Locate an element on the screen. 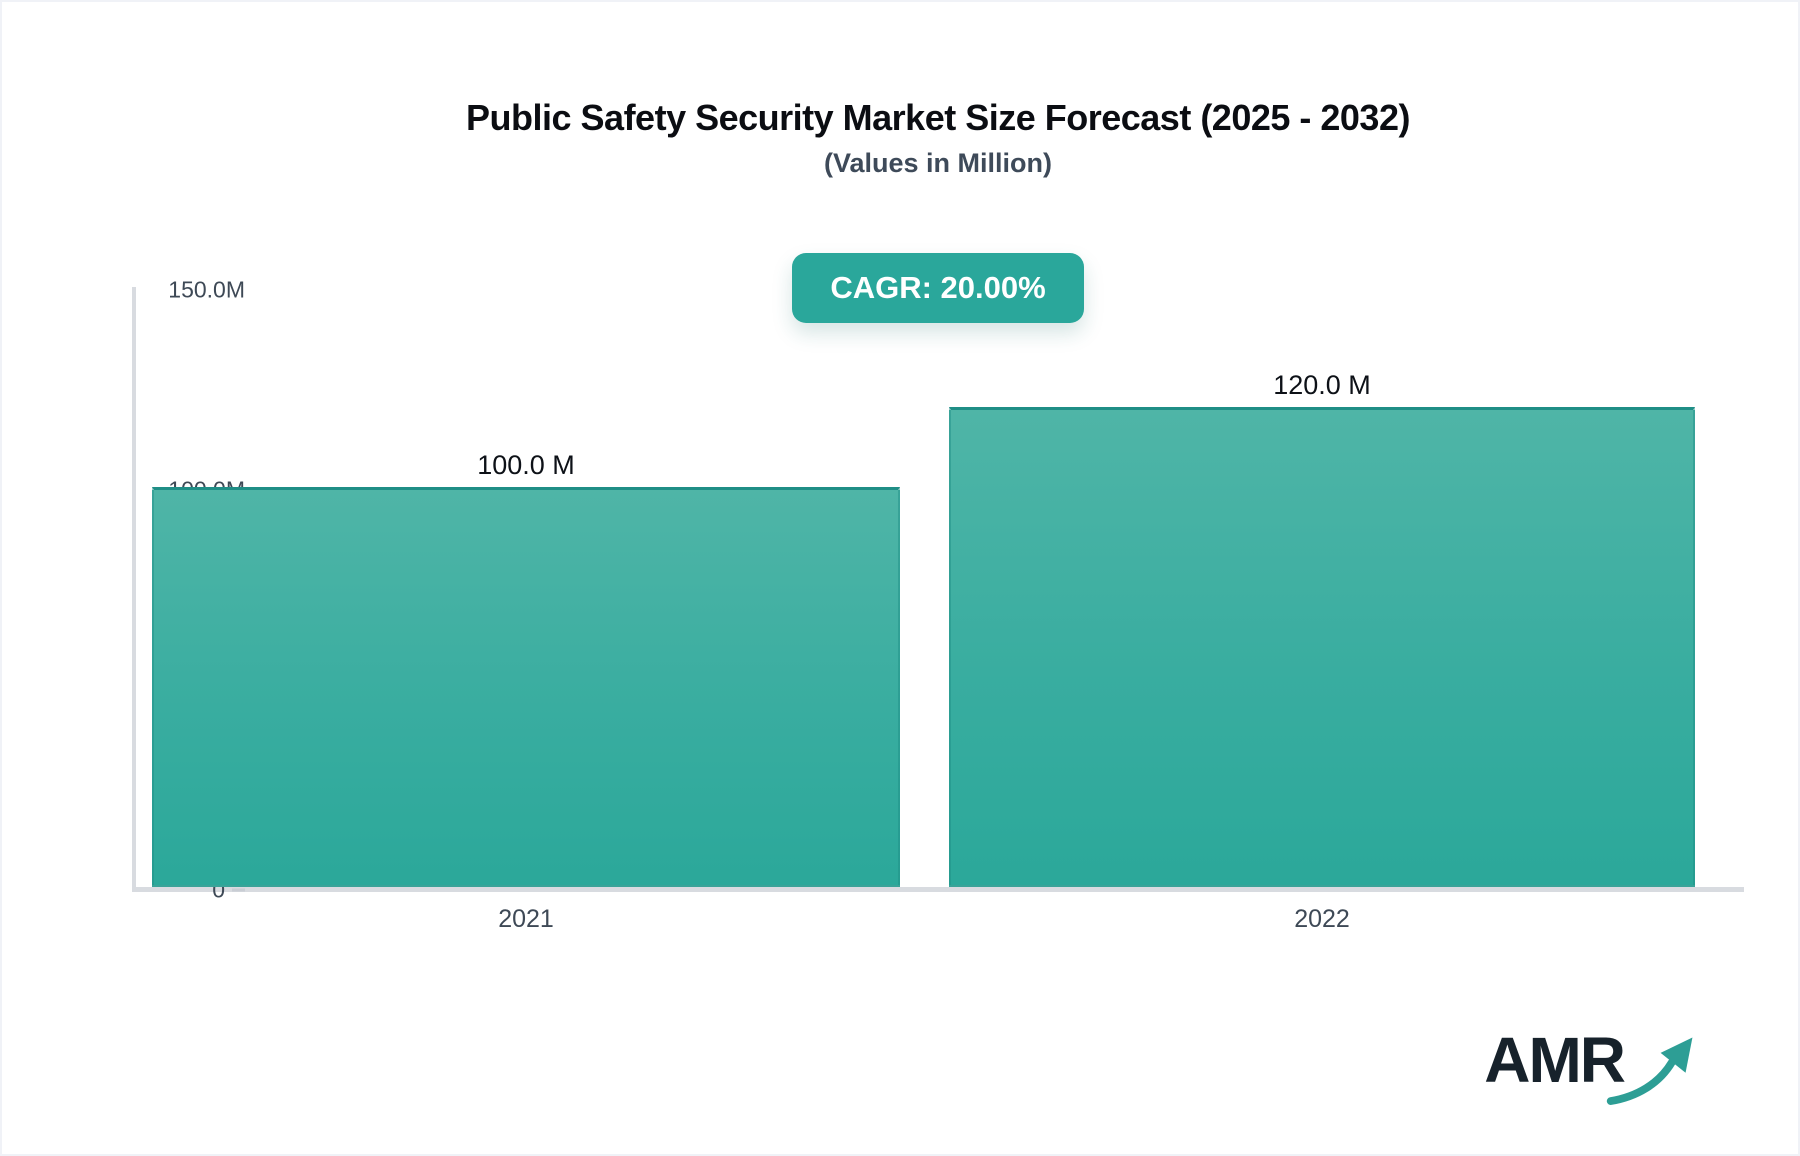 The image size is (1800, 1156). y-tick-label: 0 is located at coordinates (218, 889).